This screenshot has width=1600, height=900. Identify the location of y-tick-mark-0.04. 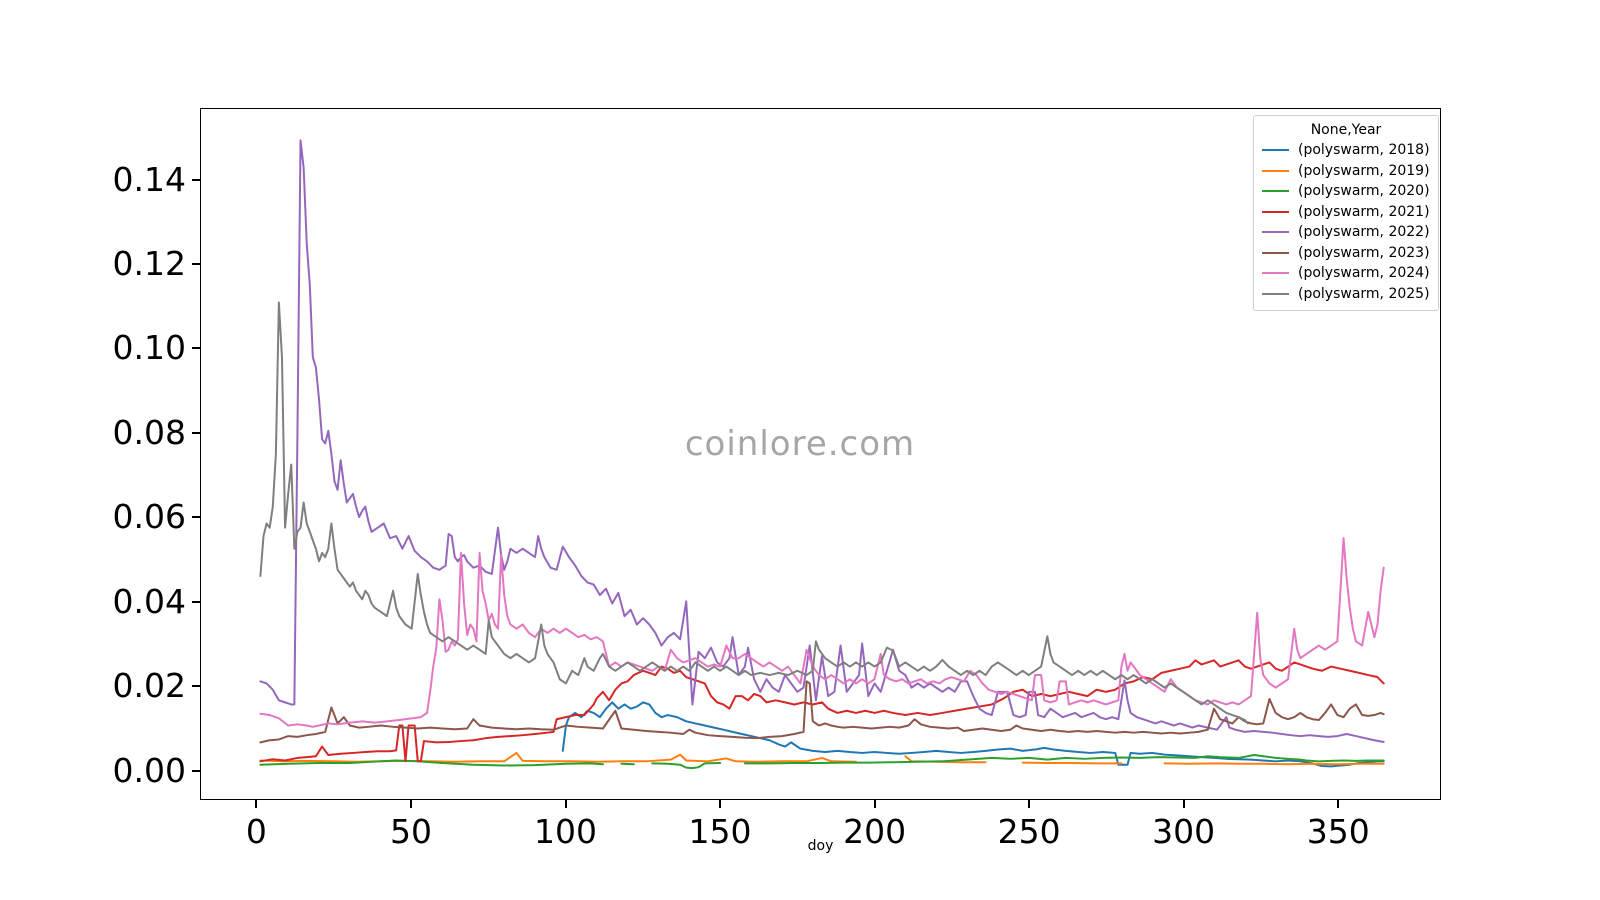
(196, 601).